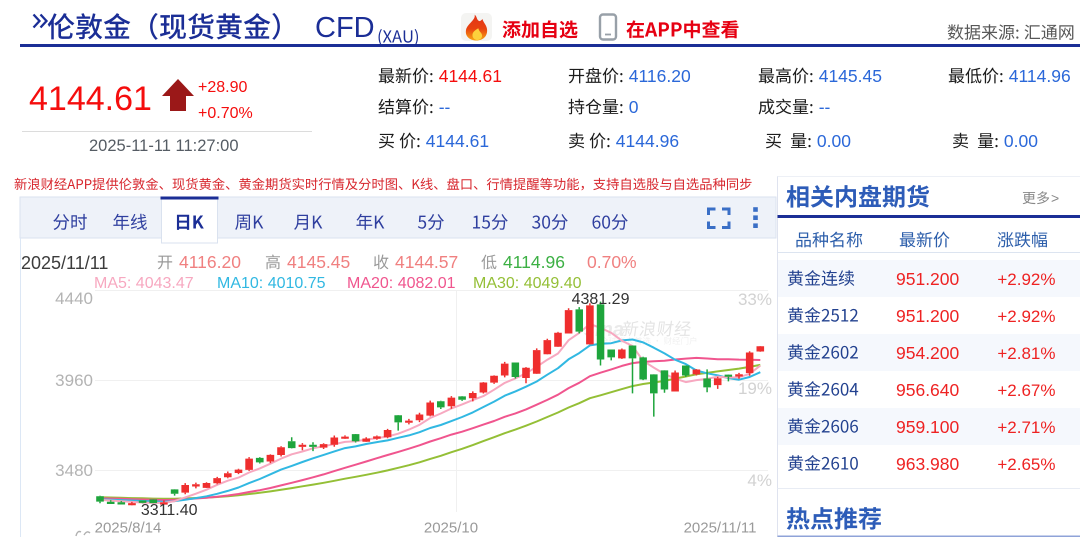 Image resolution: width=1080 pixels, height=537 pixels. I want to click on svg-text: +2.81%, so click(1026, 353).